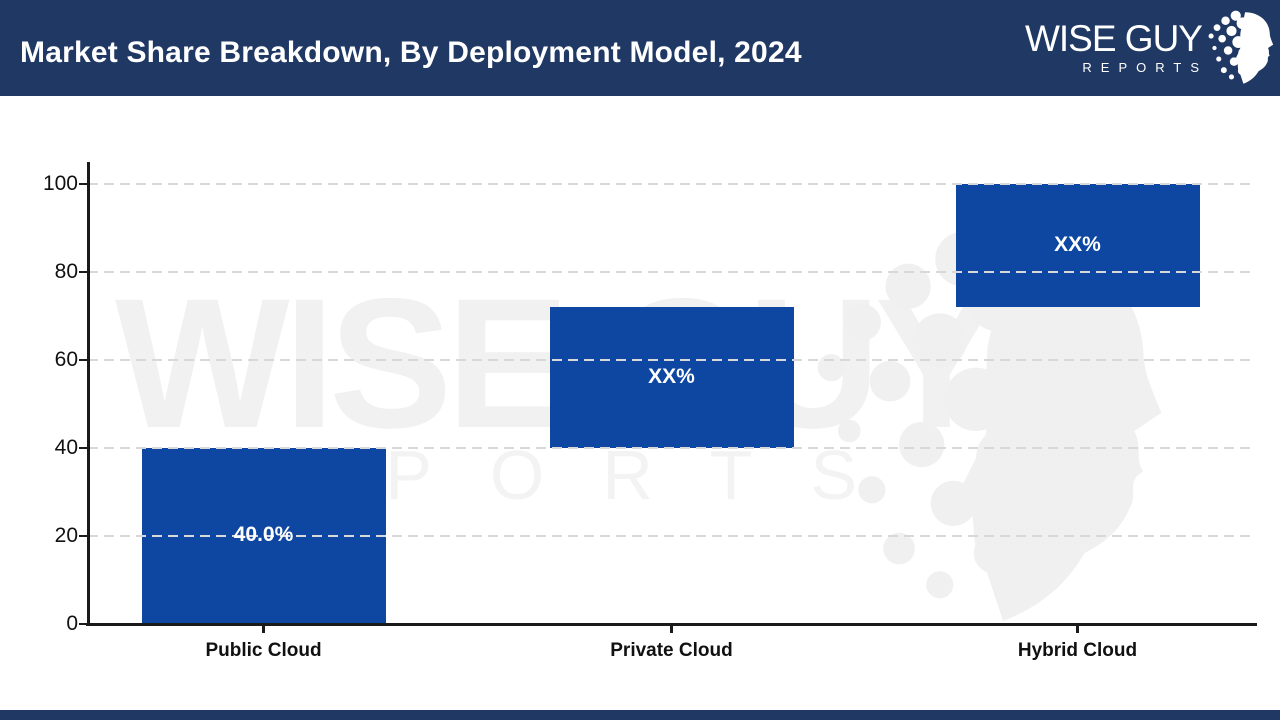 The image size is (1280, 720). What do you see at coordinates (72, 623) in the screenshot?
I see `y-tick-label: 0` at bounding box center [72, 623].